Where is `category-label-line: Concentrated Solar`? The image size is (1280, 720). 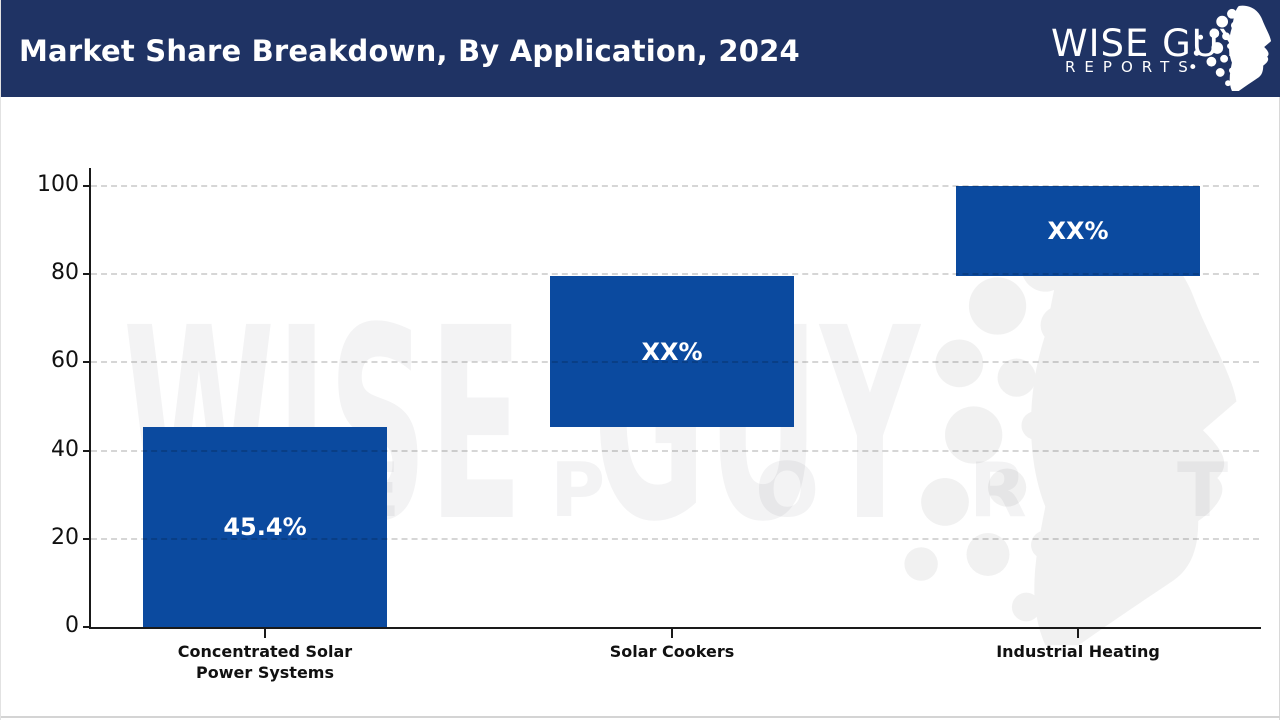 category-label-line: Concentrated Solar is located at coordinates (265, 651).